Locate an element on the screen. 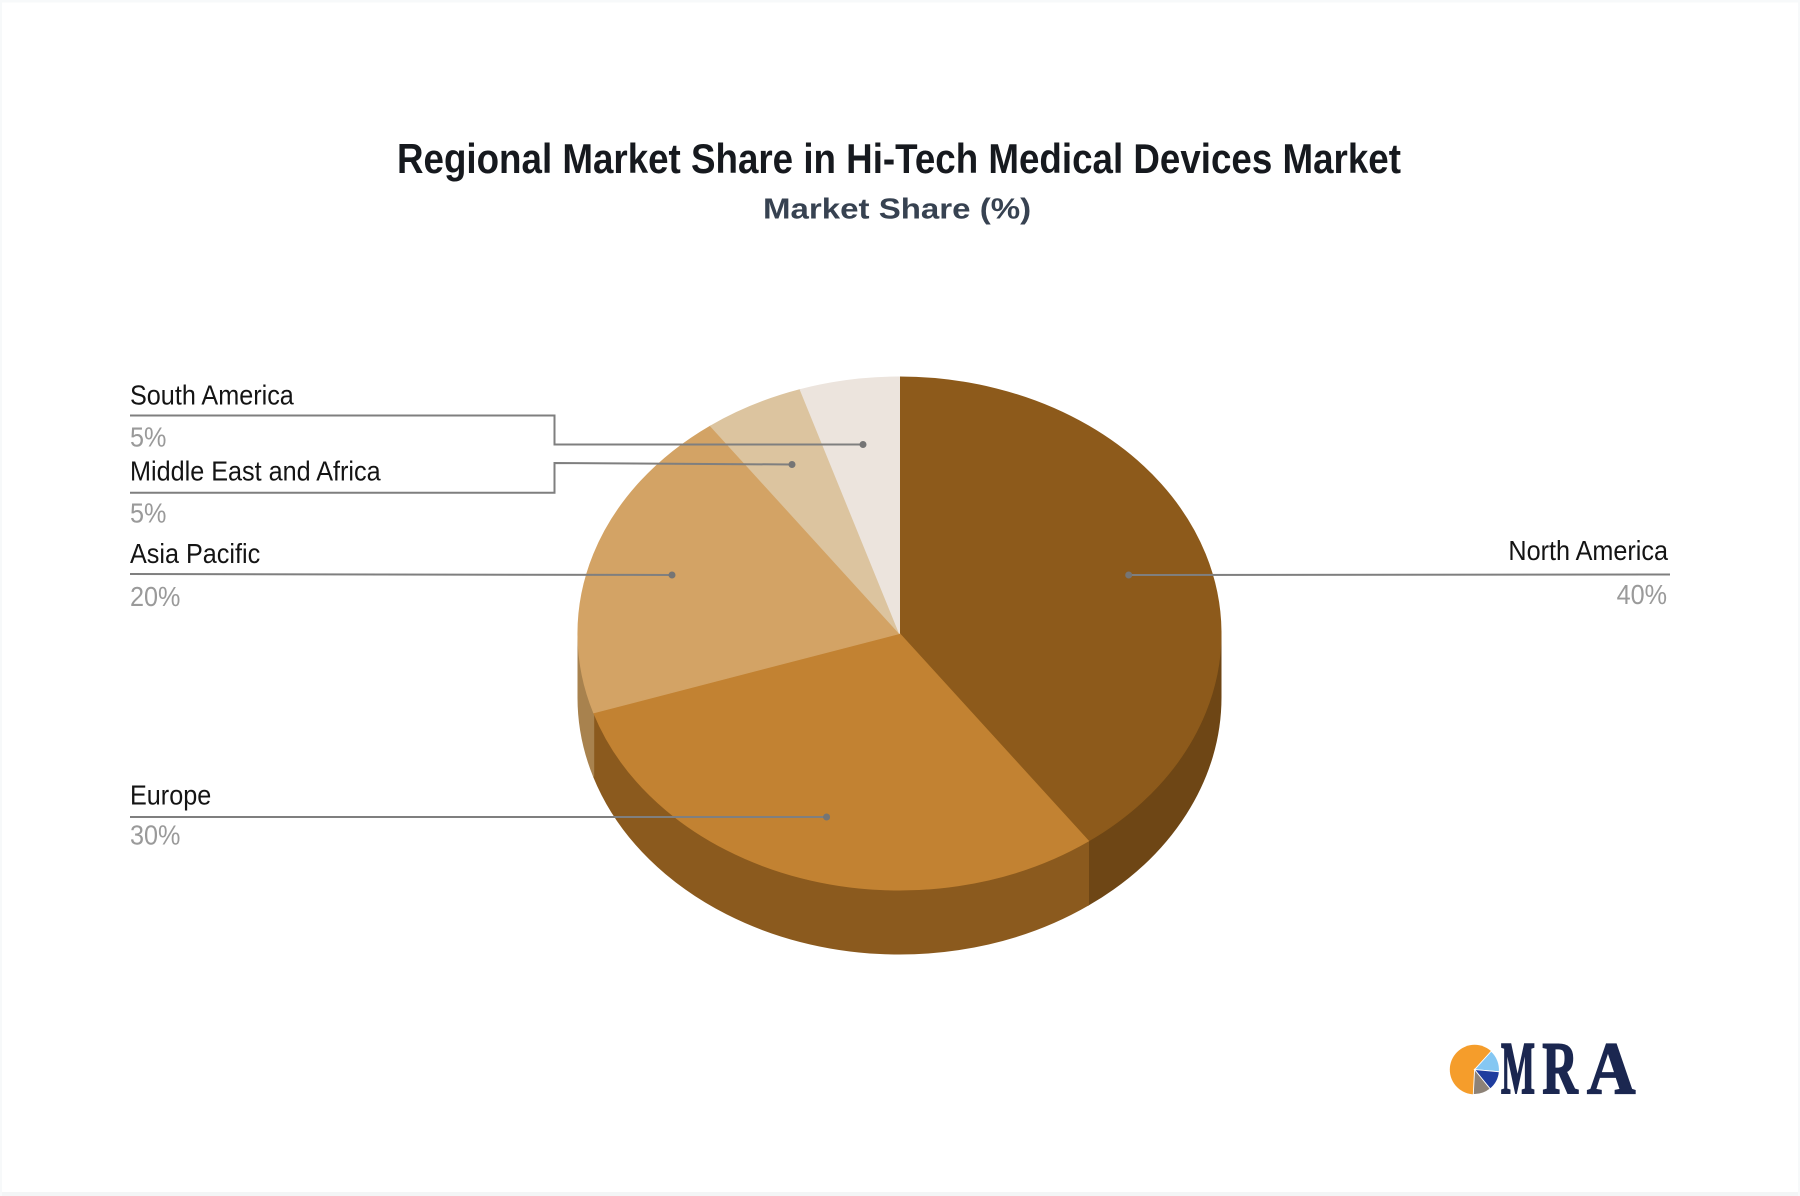  svg-text: M is located at coordinates (1518, 1068).